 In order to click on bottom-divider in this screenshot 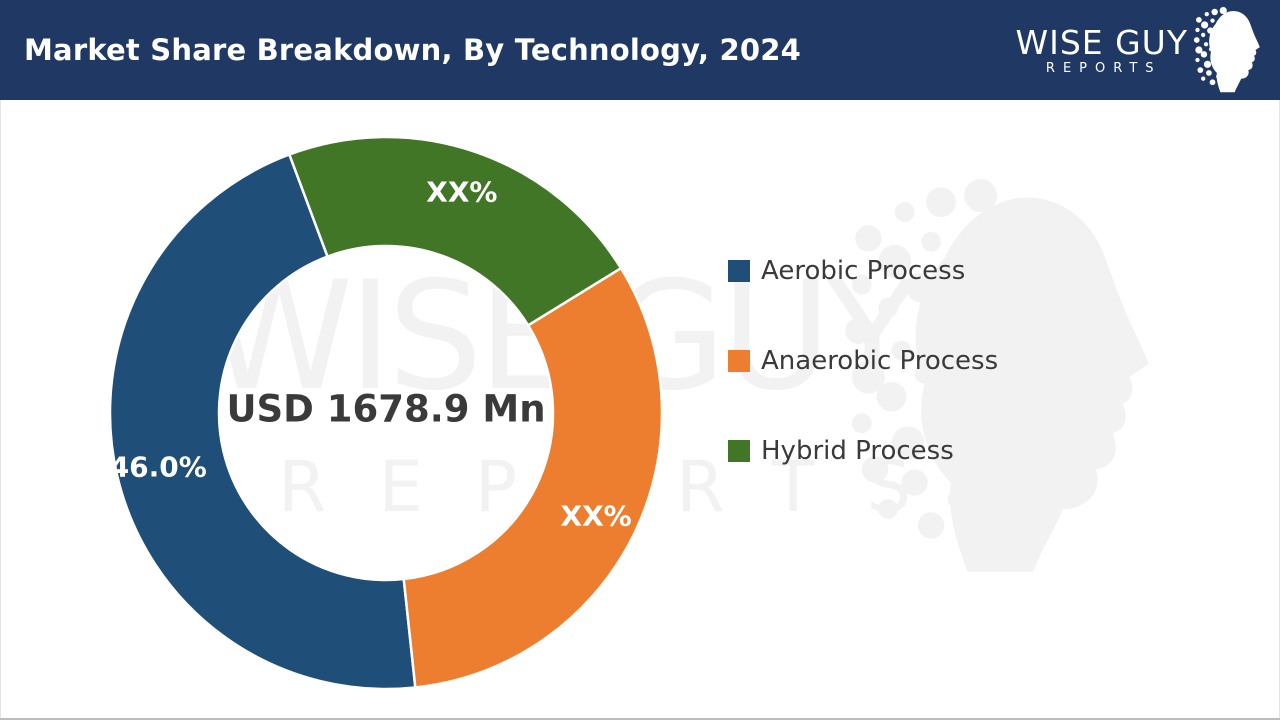, I will do `click(640, 719)`.